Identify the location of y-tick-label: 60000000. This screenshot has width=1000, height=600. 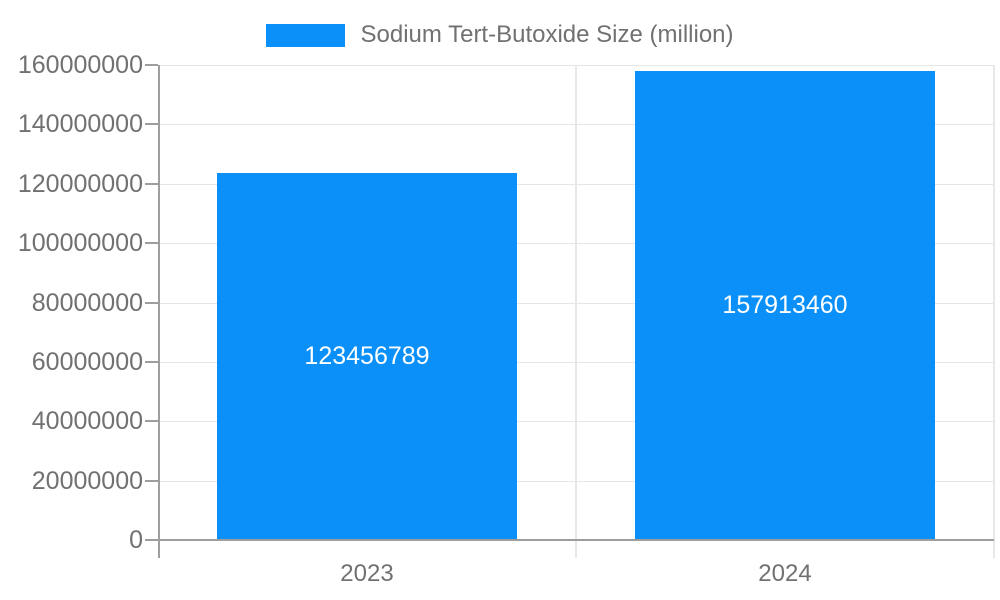
(87, 362).